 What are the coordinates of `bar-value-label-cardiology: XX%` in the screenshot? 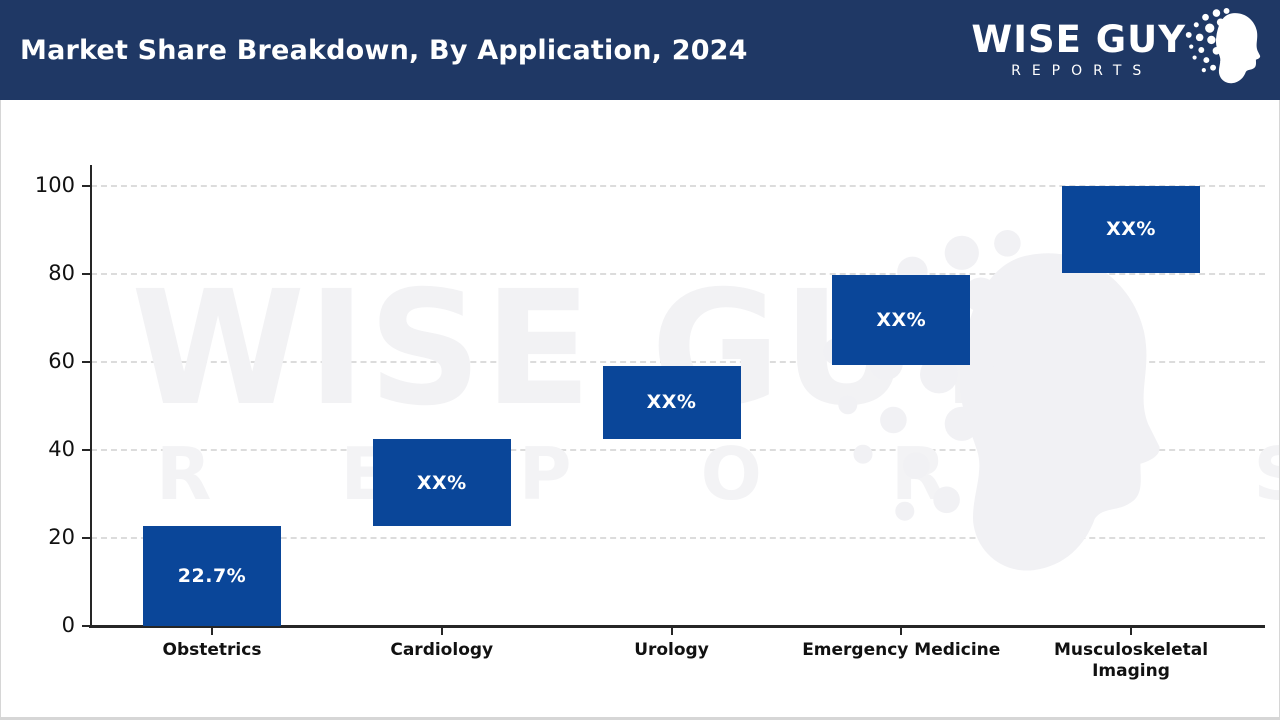 It's located at (441, 482).